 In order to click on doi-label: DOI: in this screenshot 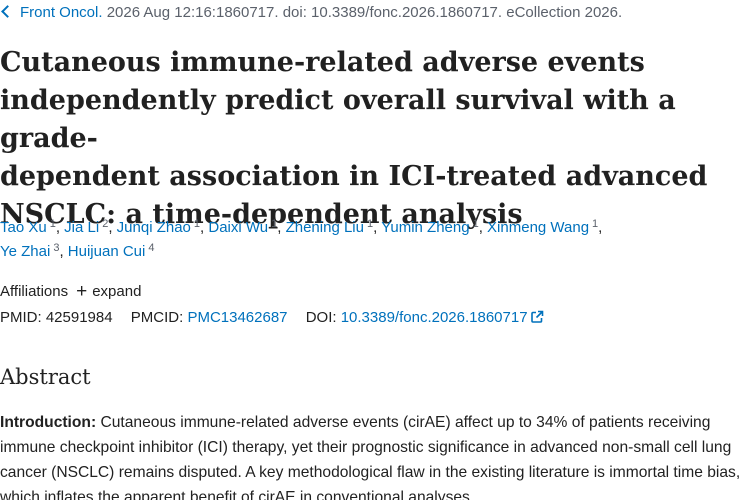, I will do `click(321, 317)`.